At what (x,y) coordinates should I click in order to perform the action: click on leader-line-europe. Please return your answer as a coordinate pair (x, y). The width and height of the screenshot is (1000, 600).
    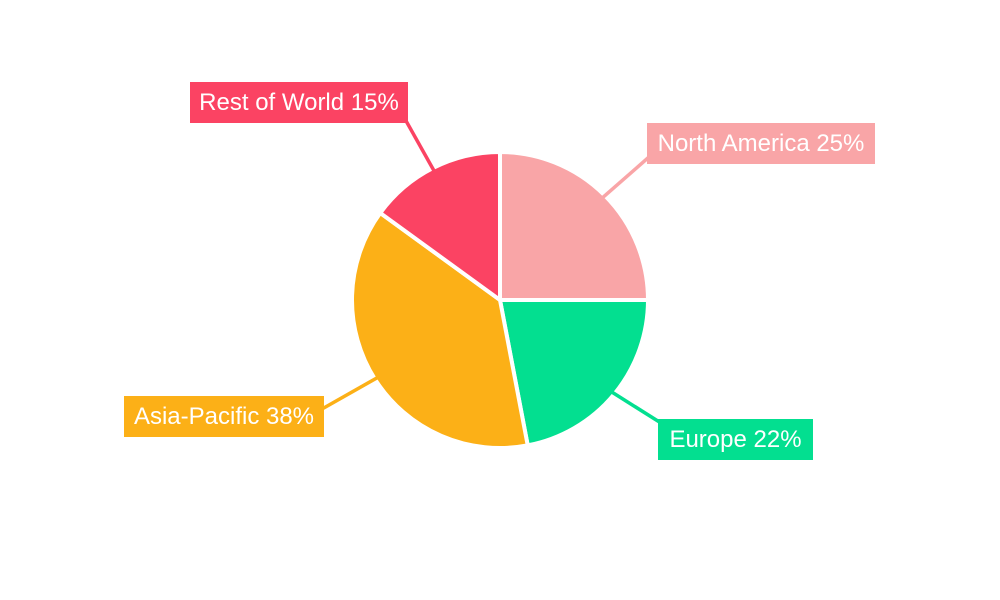
    Looking at the image, I should click on (635, 407).